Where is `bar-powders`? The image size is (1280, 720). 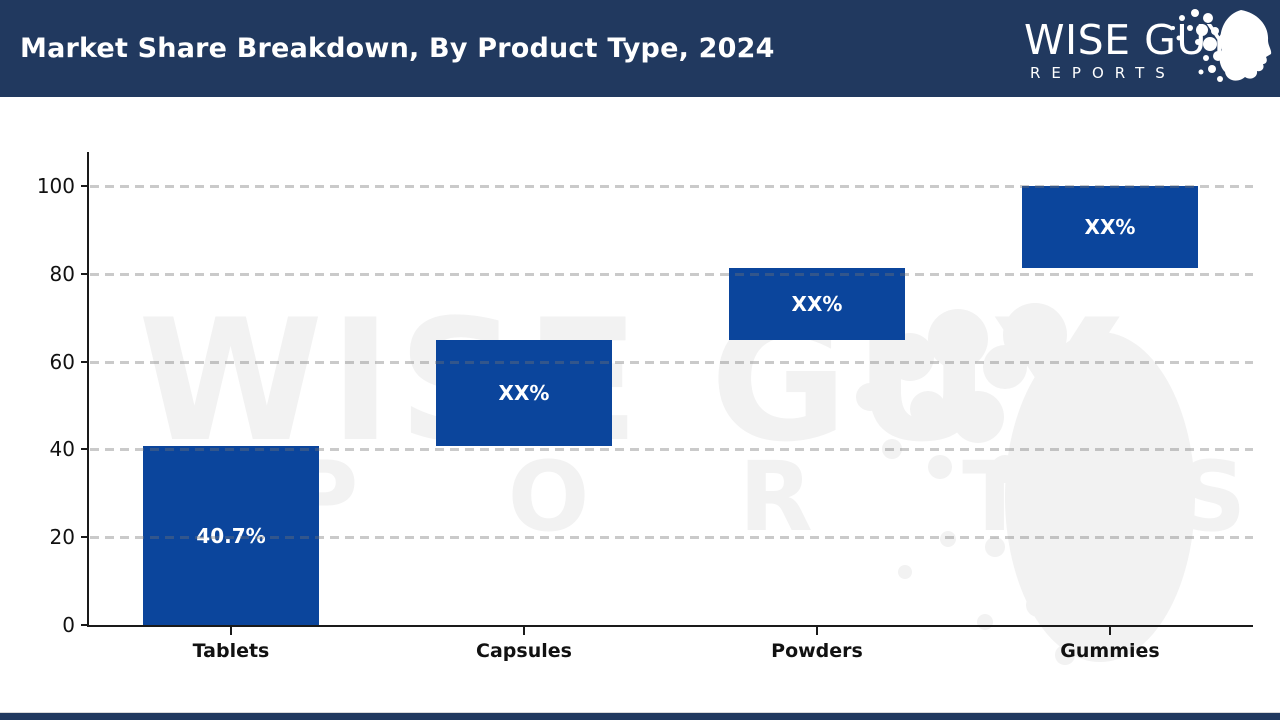 bar-powders is located at coordinates (817, 303).